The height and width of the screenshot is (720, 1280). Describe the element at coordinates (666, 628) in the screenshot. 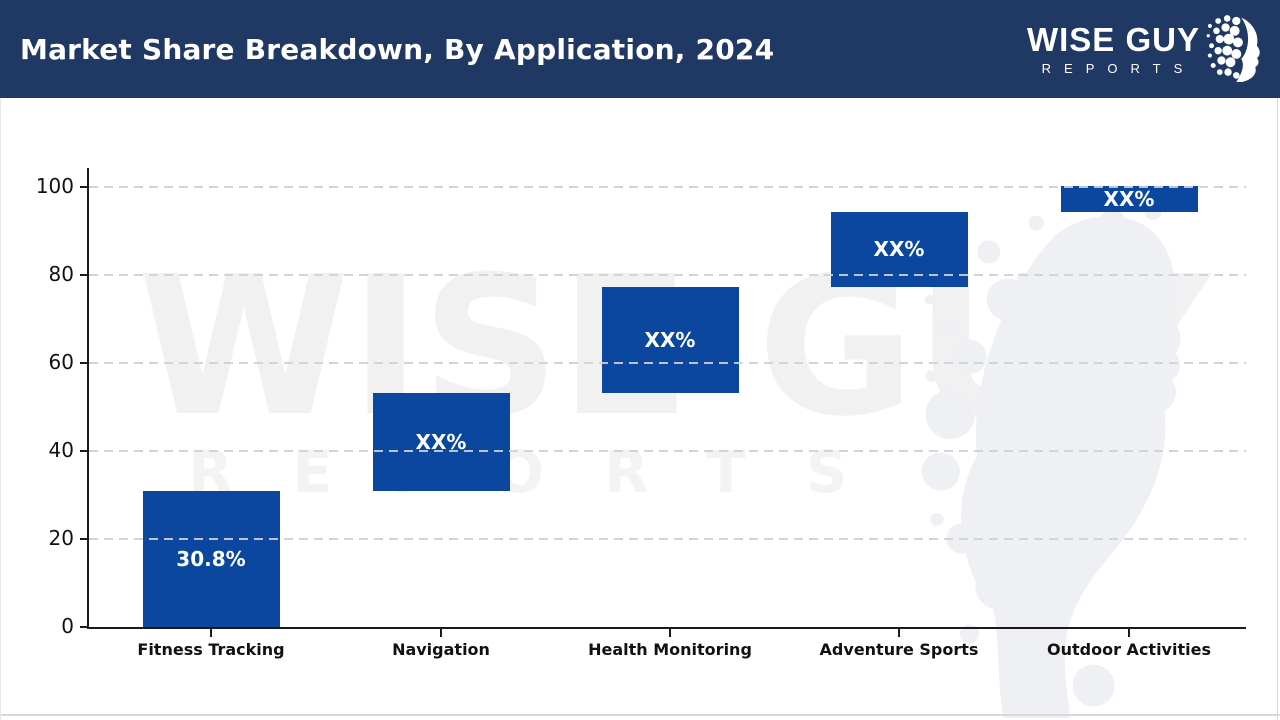

I see `x-axis-line` at that location.